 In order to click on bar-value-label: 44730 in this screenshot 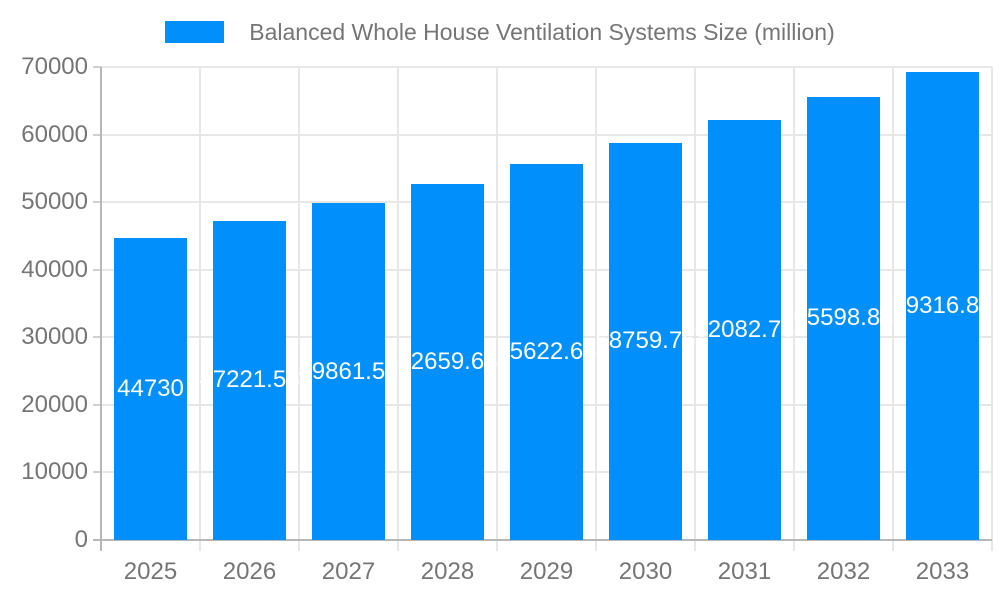, I will do `click(150, 388)`.